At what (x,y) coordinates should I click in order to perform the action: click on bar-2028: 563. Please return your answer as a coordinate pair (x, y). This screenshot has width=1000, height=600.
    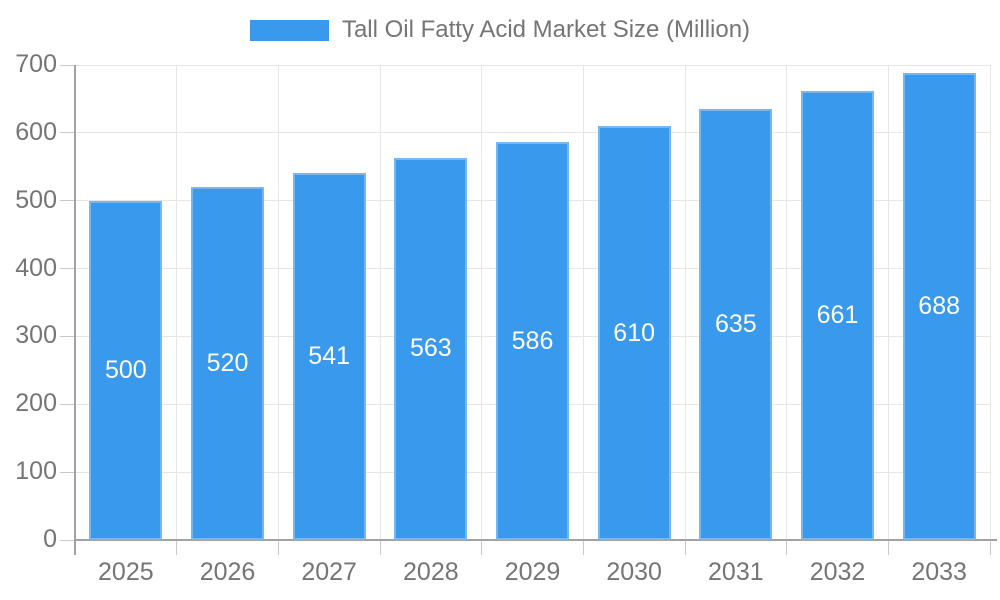
    Looking at the image, I should click on (431, 348).